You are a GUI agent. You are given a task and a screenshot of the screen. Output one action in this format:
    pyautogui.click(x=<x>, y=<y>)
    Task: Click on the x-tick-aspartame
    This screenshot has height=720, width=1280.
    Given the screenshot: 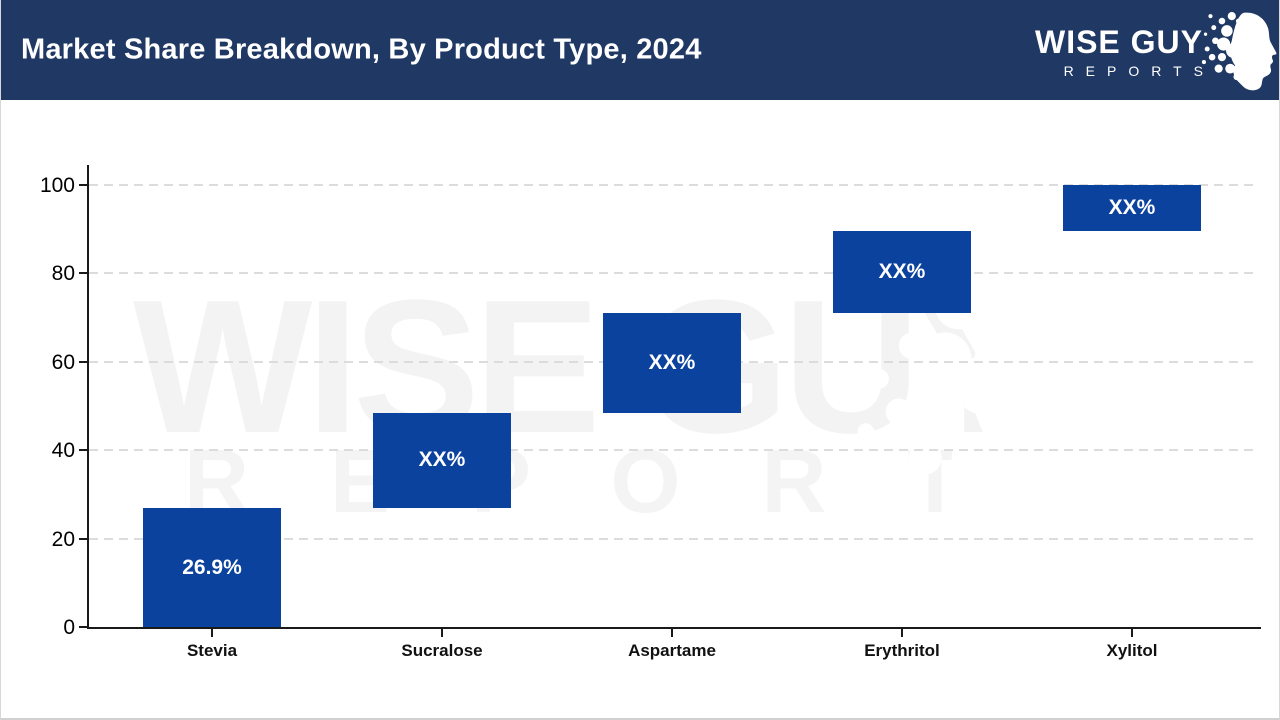 What is the action you would take?
    pyautogui.click(x=672, y=633)
    